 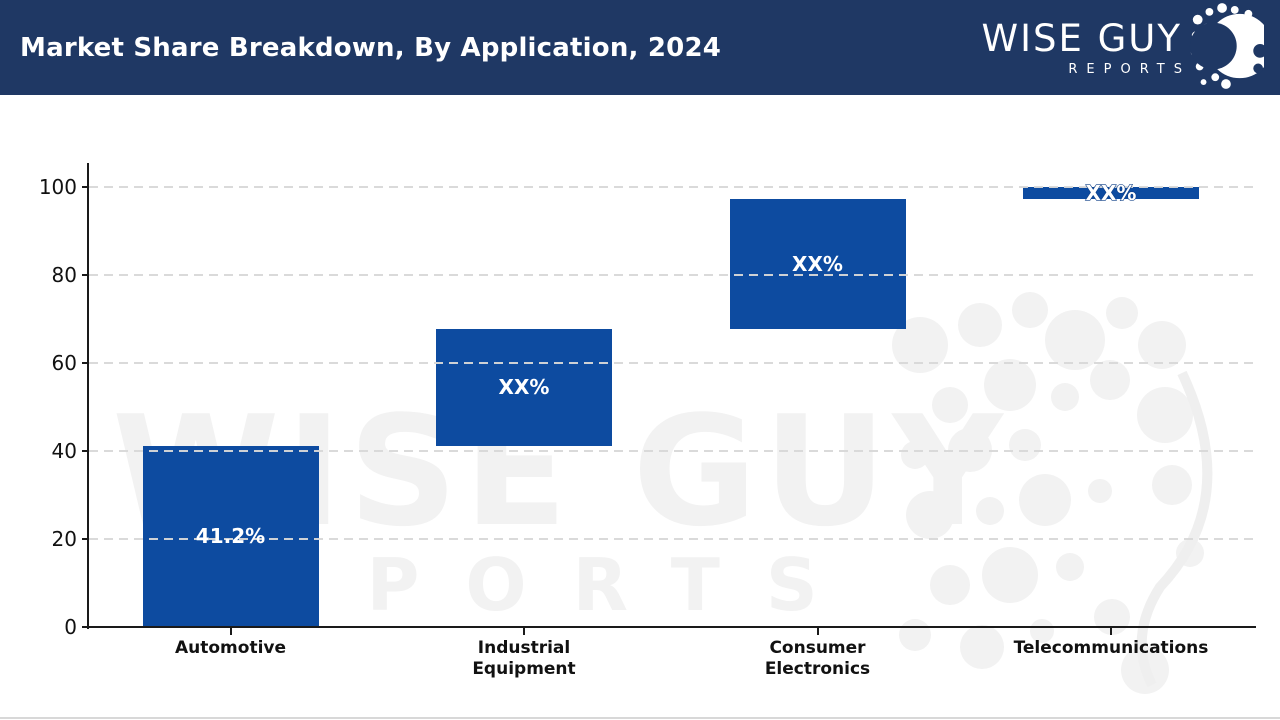 What do you see at coordinates (64, 363) in the screenshot?
I see `y-axis-label-60: 60` at bounding box center [64, 363].